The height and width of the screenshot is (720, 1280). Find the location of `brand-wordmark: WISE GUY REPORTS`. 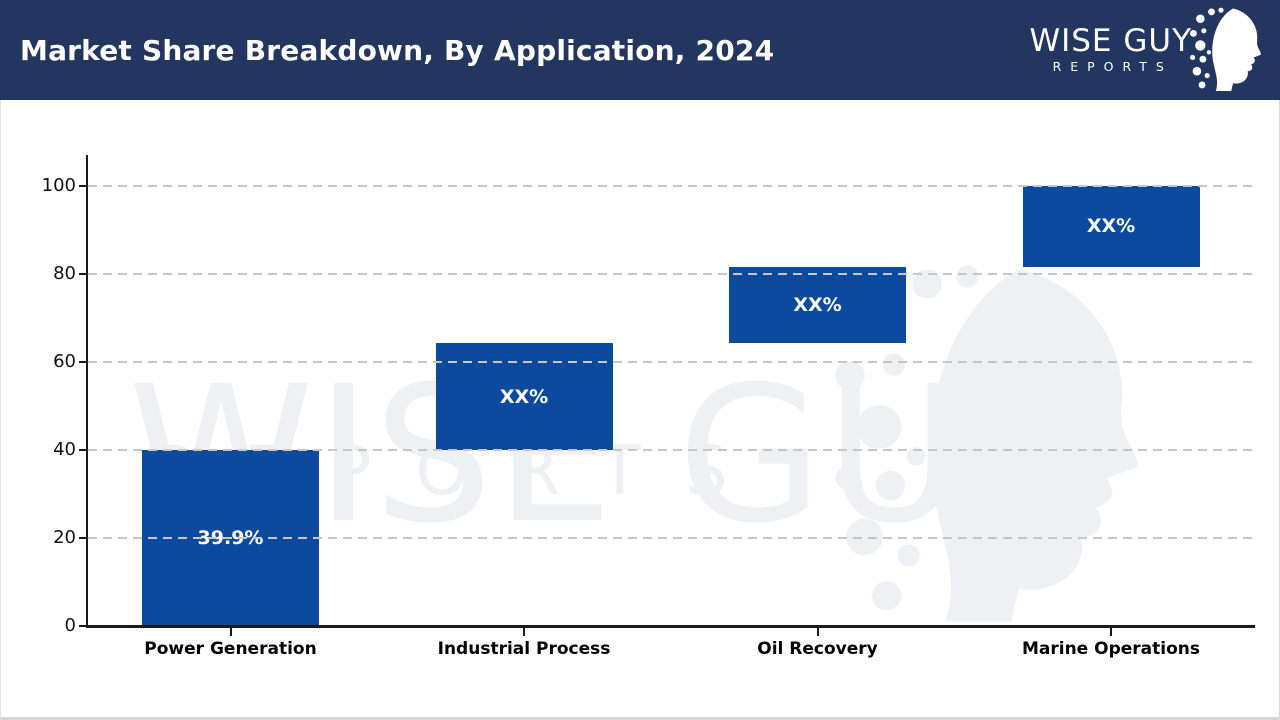

brand-wordmark: WISE GUY REPORTS is located at coordinates (1110, 50).